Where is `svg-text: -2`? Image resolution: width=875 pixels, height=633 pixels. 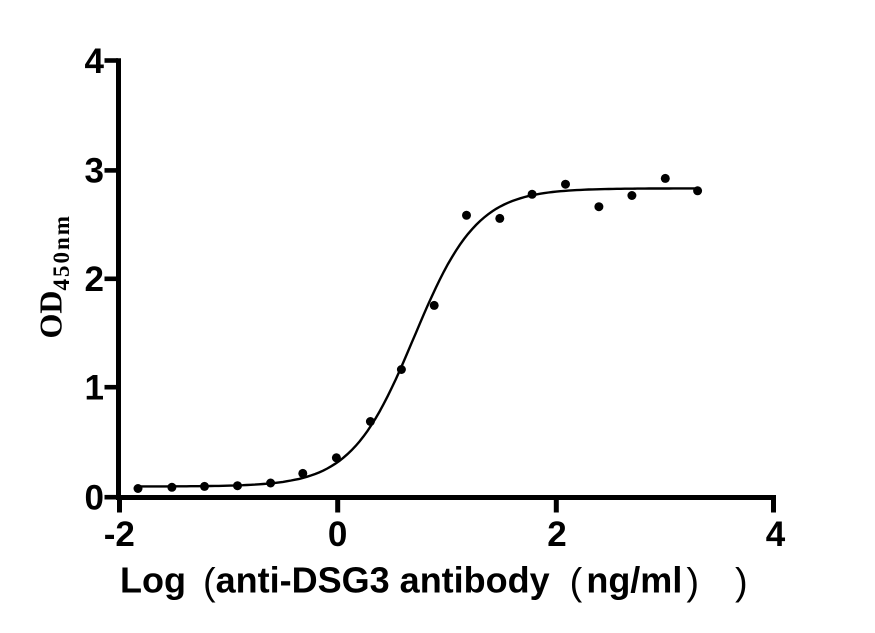 svg-text: -2 is located at coordinates (119, 534).